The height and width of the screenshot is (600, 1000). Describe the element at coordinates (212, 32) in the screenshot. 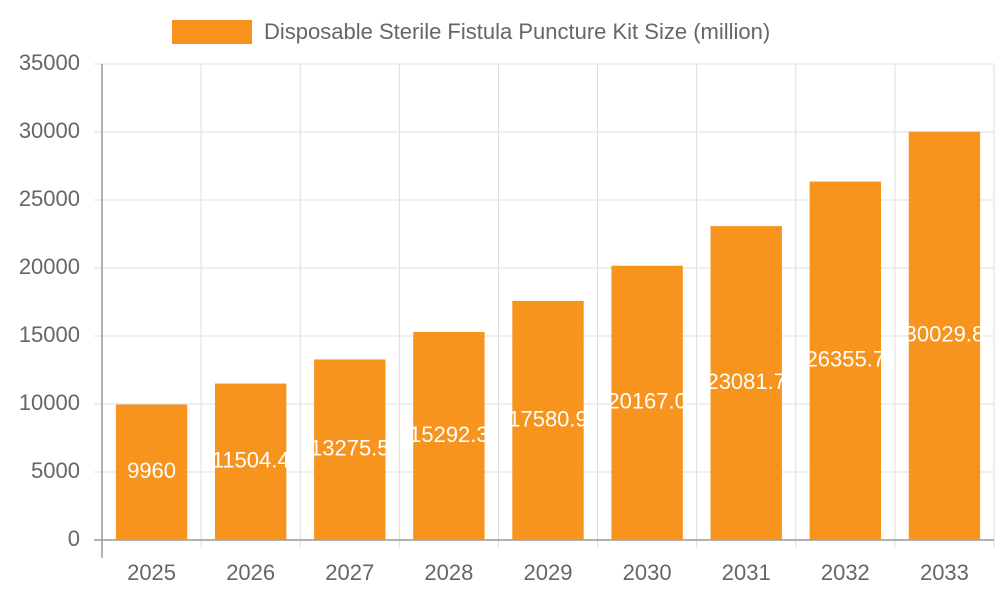

I see `legend-swatch` at that location.